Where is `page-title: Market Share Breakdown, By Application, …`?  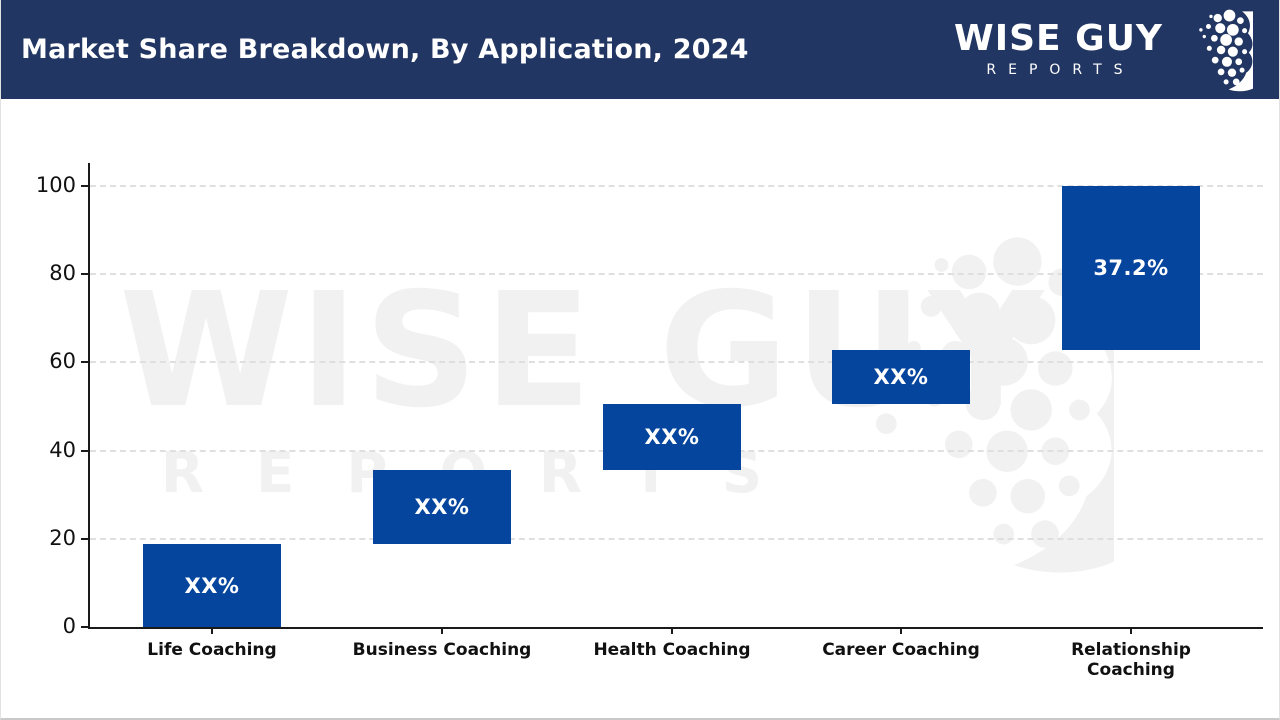 page-title: Market Share Breakdown, By Application, … is located at coordinates (385, 49).